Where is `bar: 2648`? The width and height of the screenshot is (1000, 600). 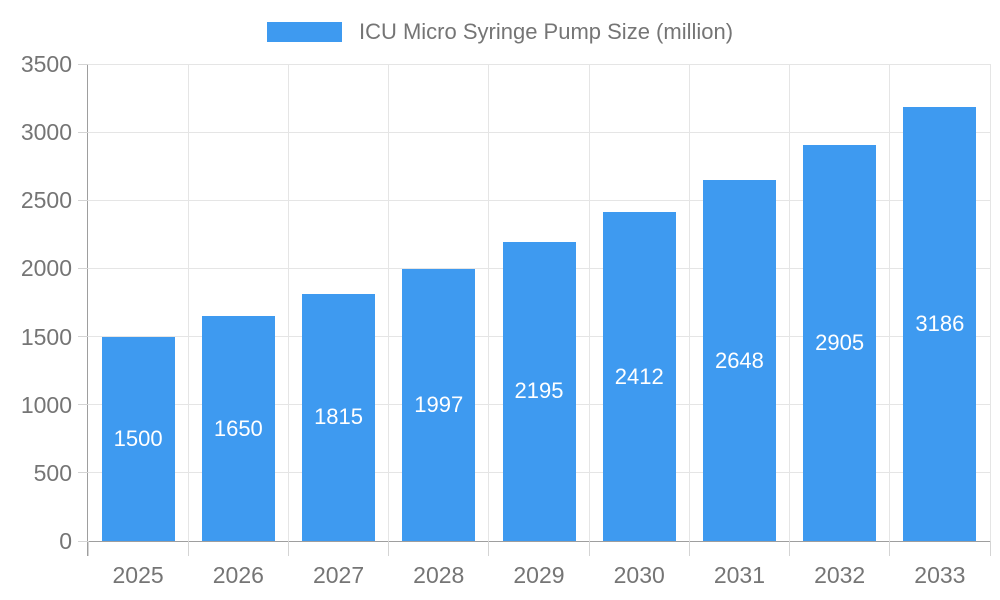
bar: 2648 is located at coordinates (739, 360).